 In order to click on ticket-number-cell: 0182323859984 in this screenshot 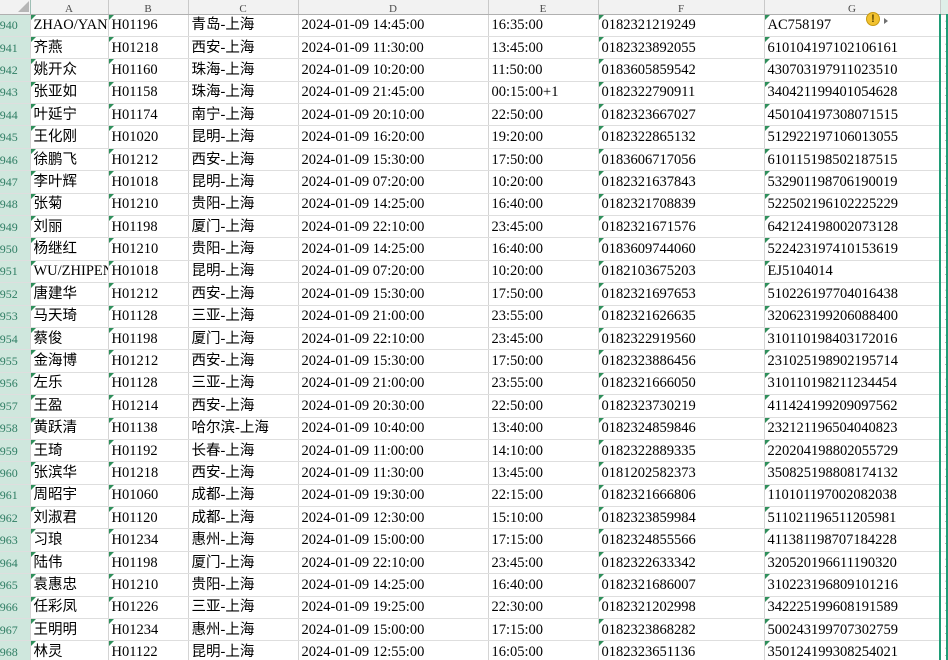, I will do `click(681, 518)`.